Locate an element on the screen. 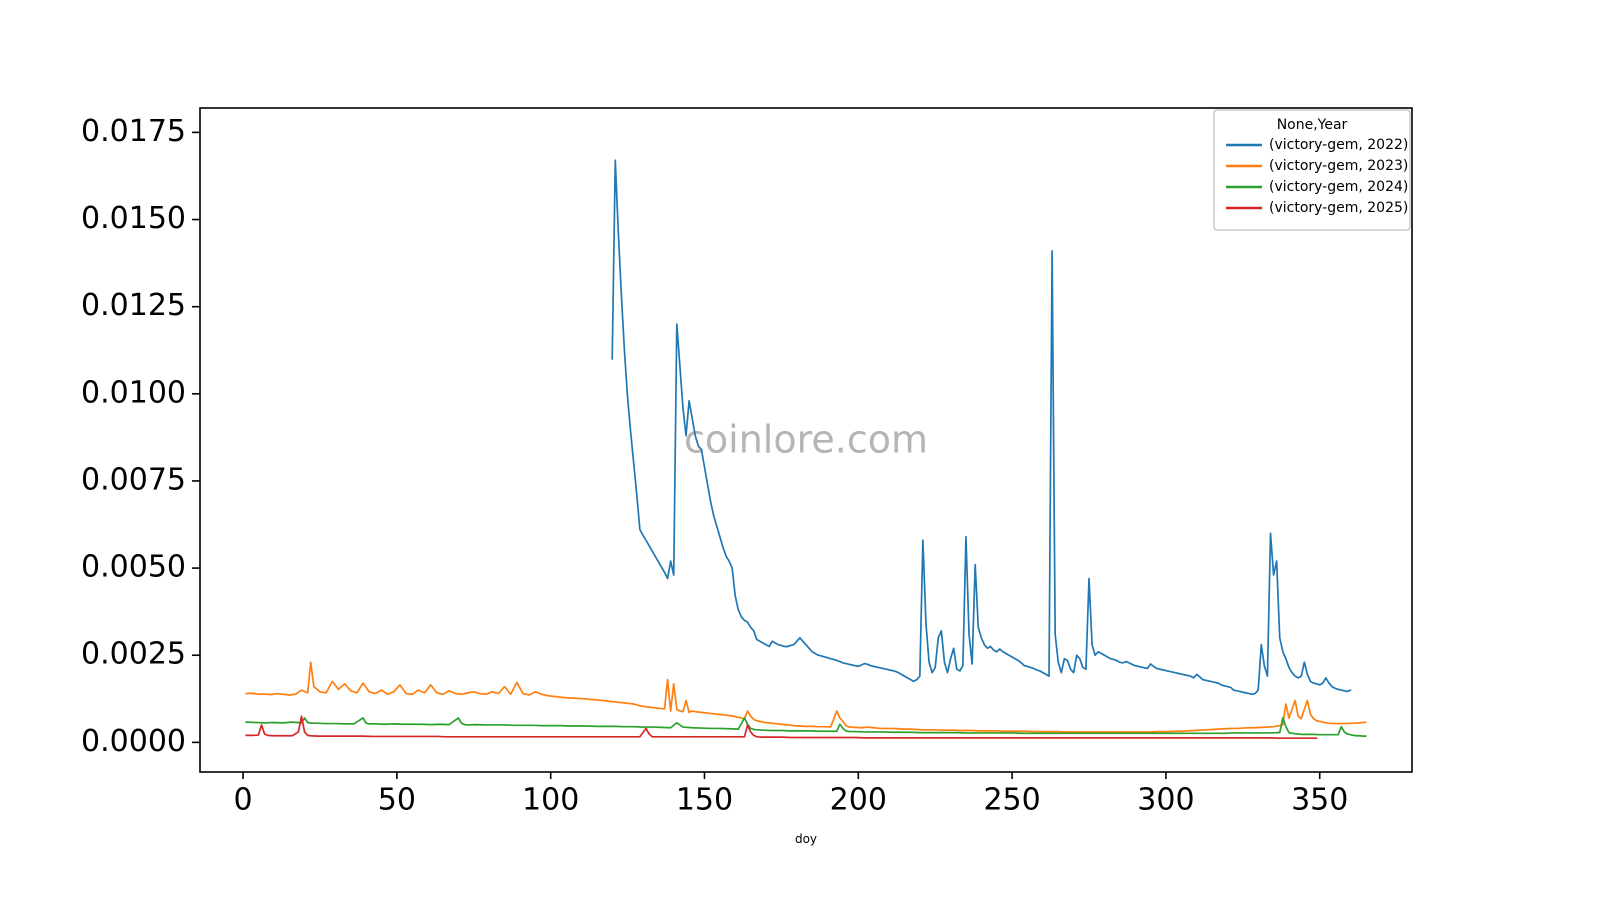 The image size is (1600, 900). legend-label-3: (victory-gem, 2024) is located at coordinates (1338, 187).